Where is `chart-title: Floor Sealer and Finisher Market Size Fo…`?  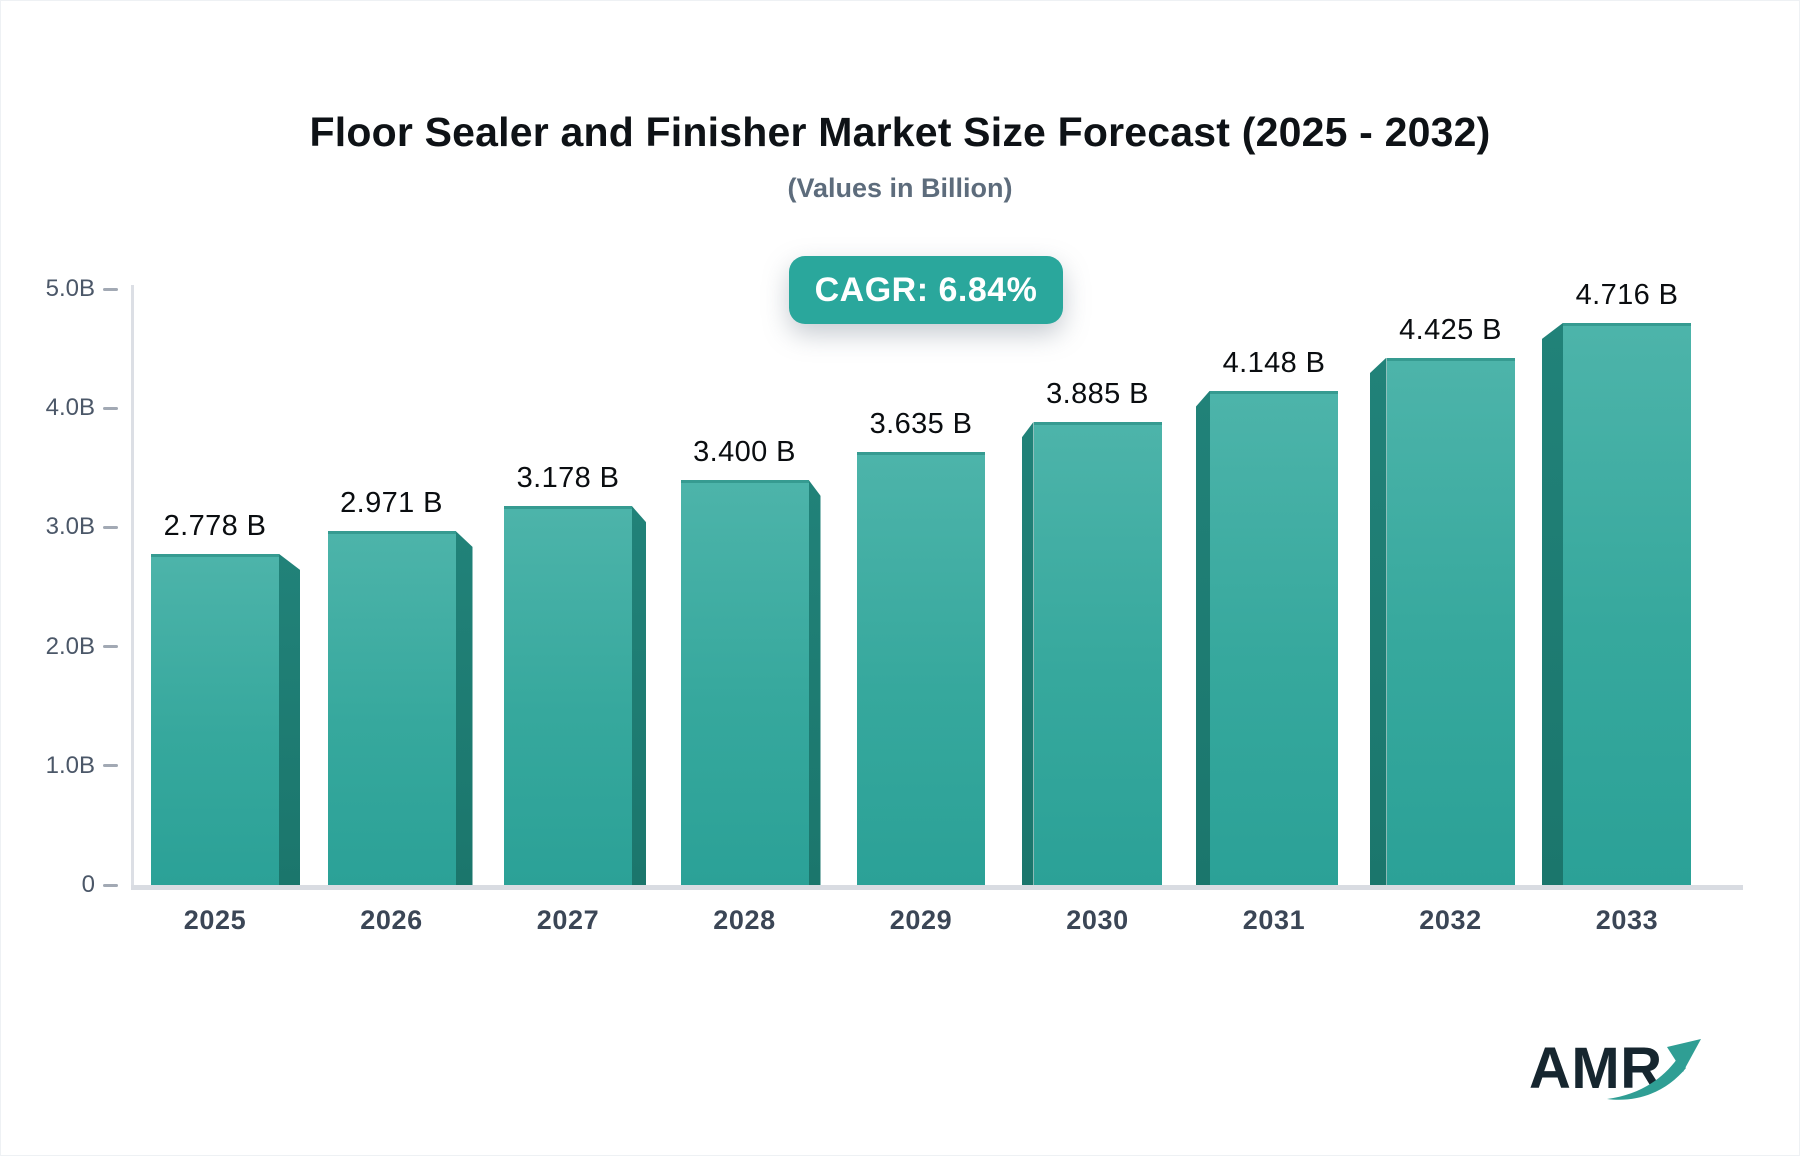 chart-title: Floor Sealer and Finisher Market Size Fo… is located at coordinates (900, 132).